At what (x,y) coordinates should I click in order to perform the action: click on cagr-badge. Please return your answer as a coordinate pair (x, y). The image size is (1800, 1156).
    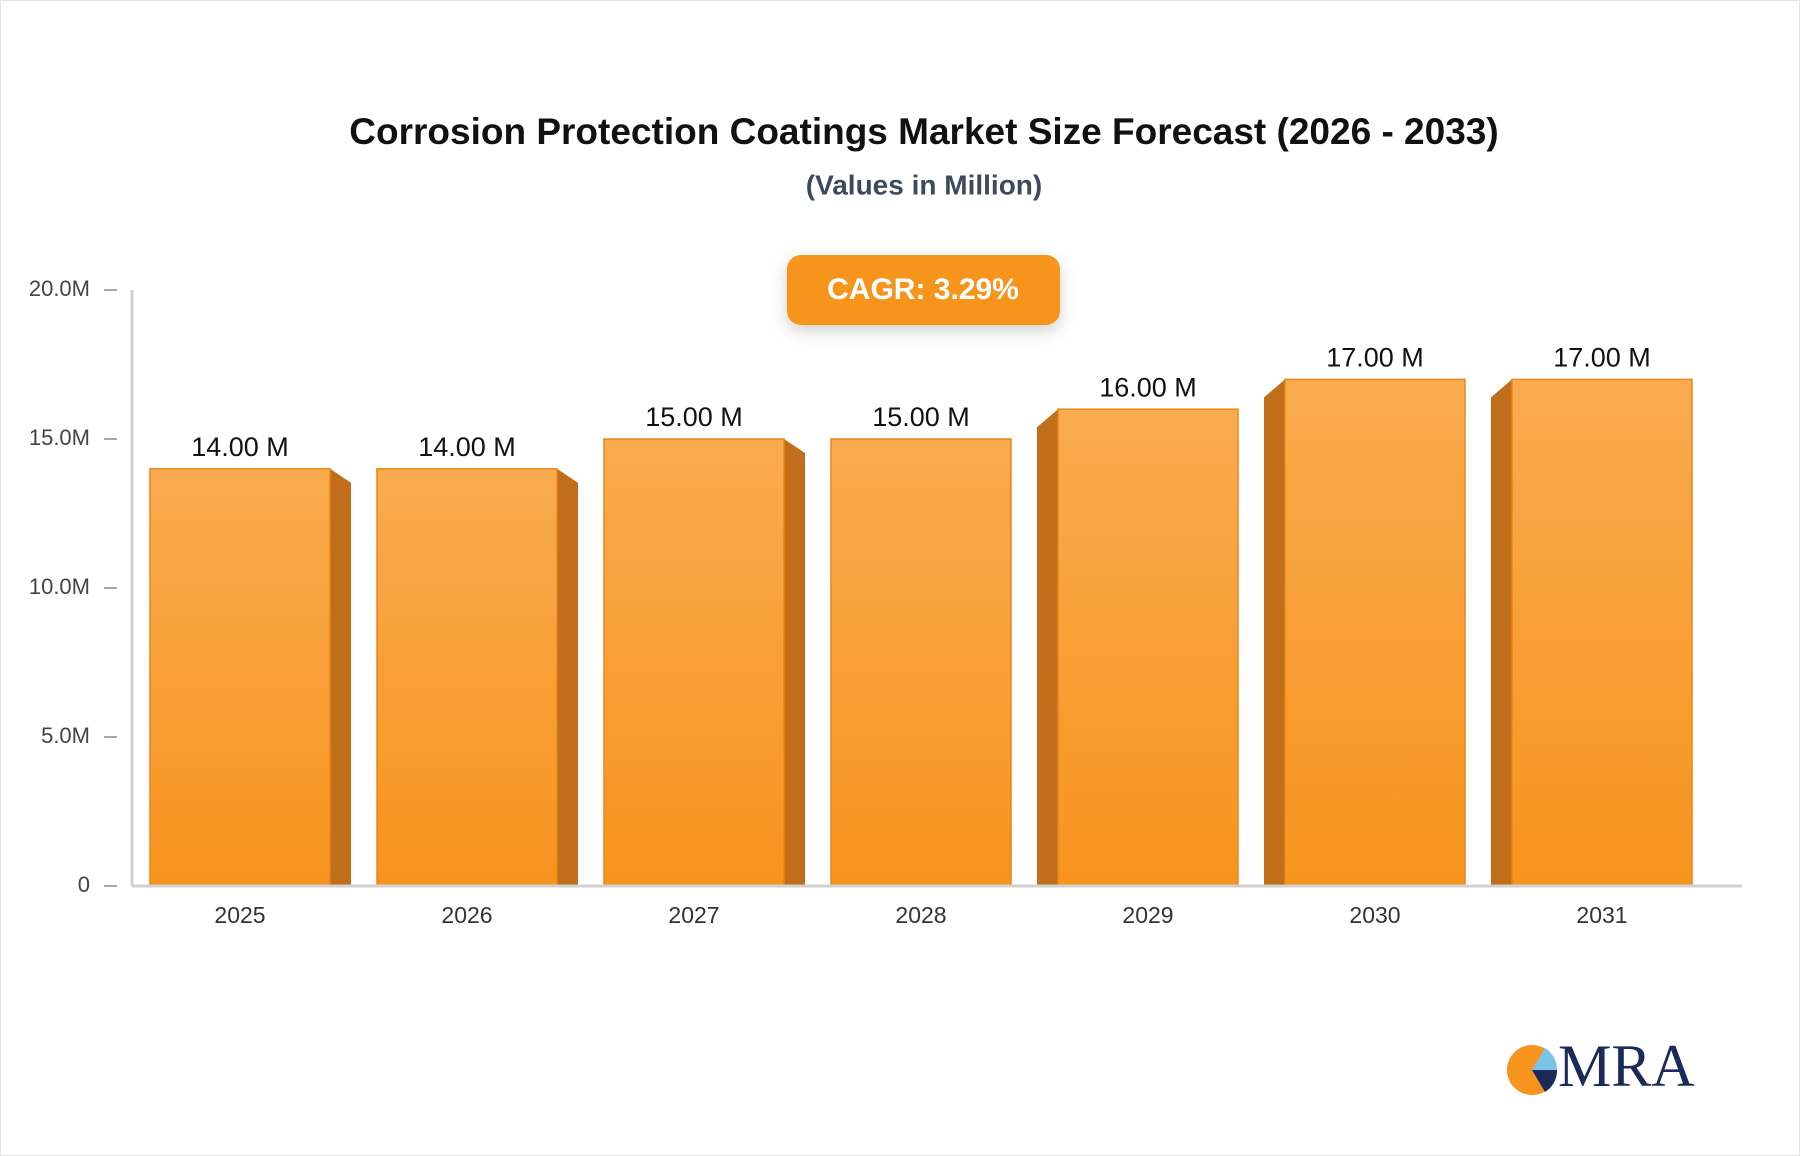
    Looking at the image, I should click on (923, 290).